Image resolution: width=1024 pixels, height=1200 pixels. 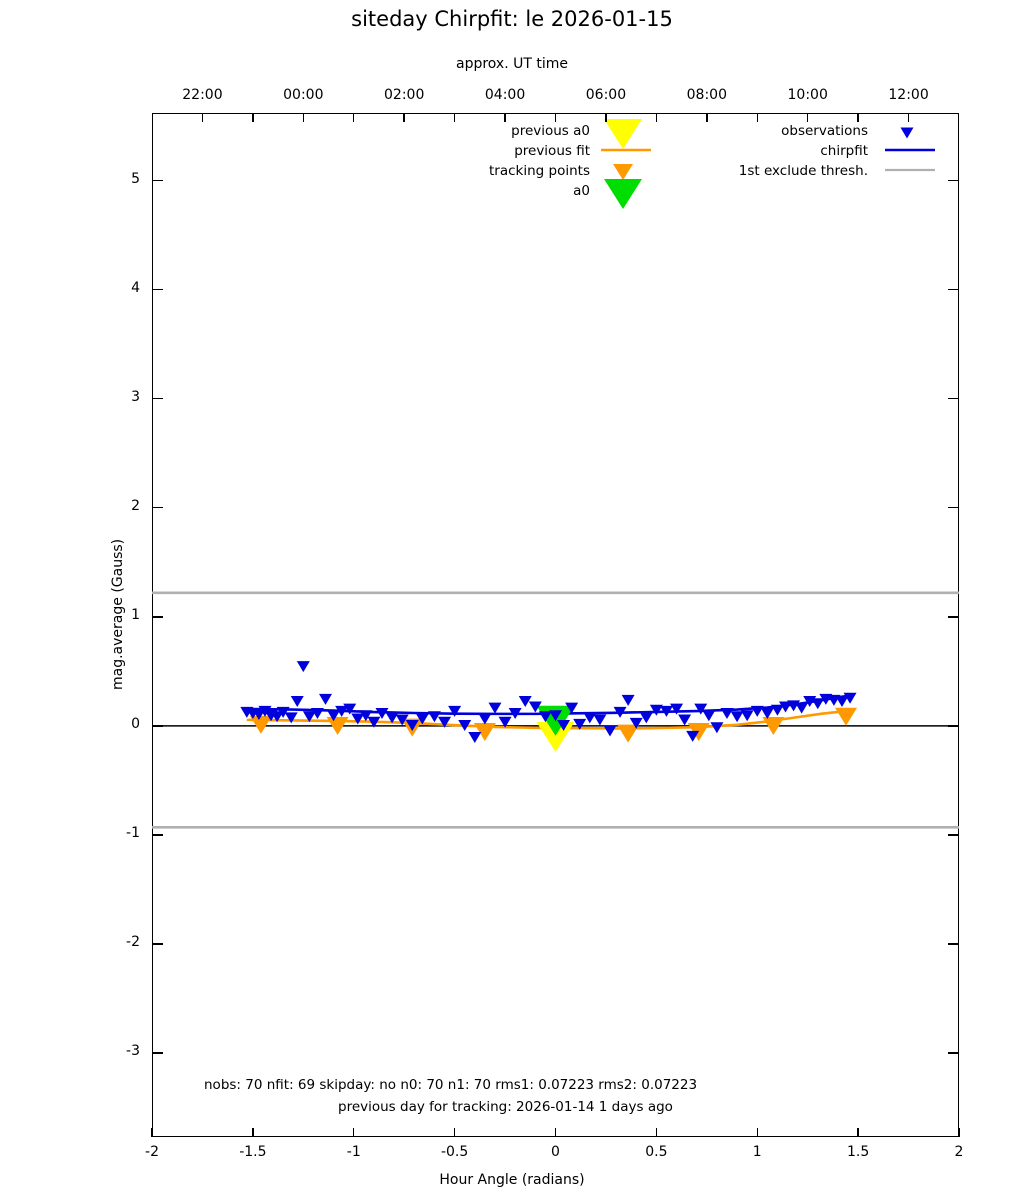 What do you see at coordinates (202, 95) in the screenshot?
I see `top-tick-label-0: 22:00` at bounding box center [202, 95].